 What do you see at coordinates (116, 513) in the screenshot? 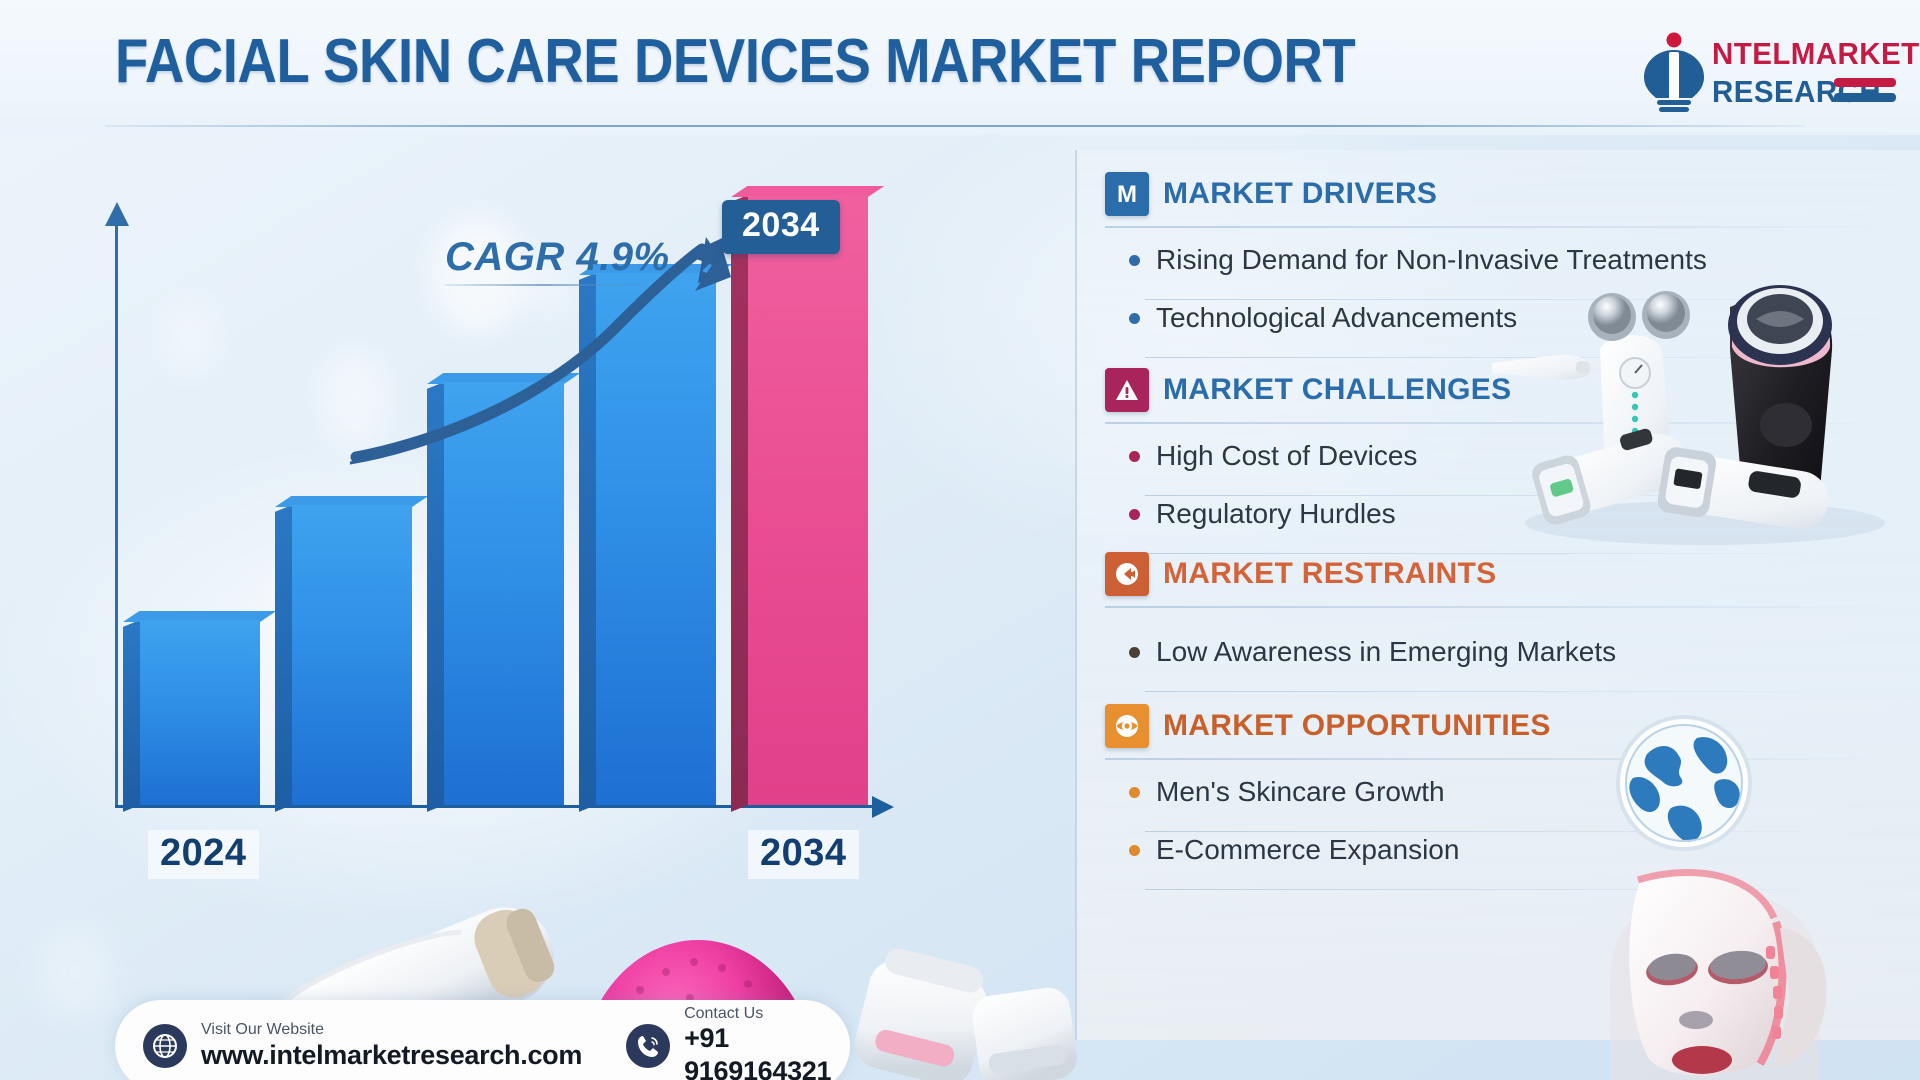
I see `y-axis-line` at bounding box center [116, 513].